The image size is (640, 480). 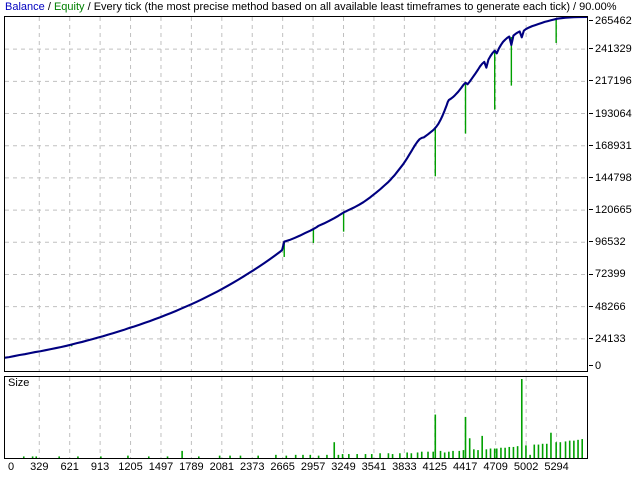 What do you see at coordinates (495, 467) in the screenshot?
I see `x-axis-tick-label: 4709` at bounding box center [495, 467].